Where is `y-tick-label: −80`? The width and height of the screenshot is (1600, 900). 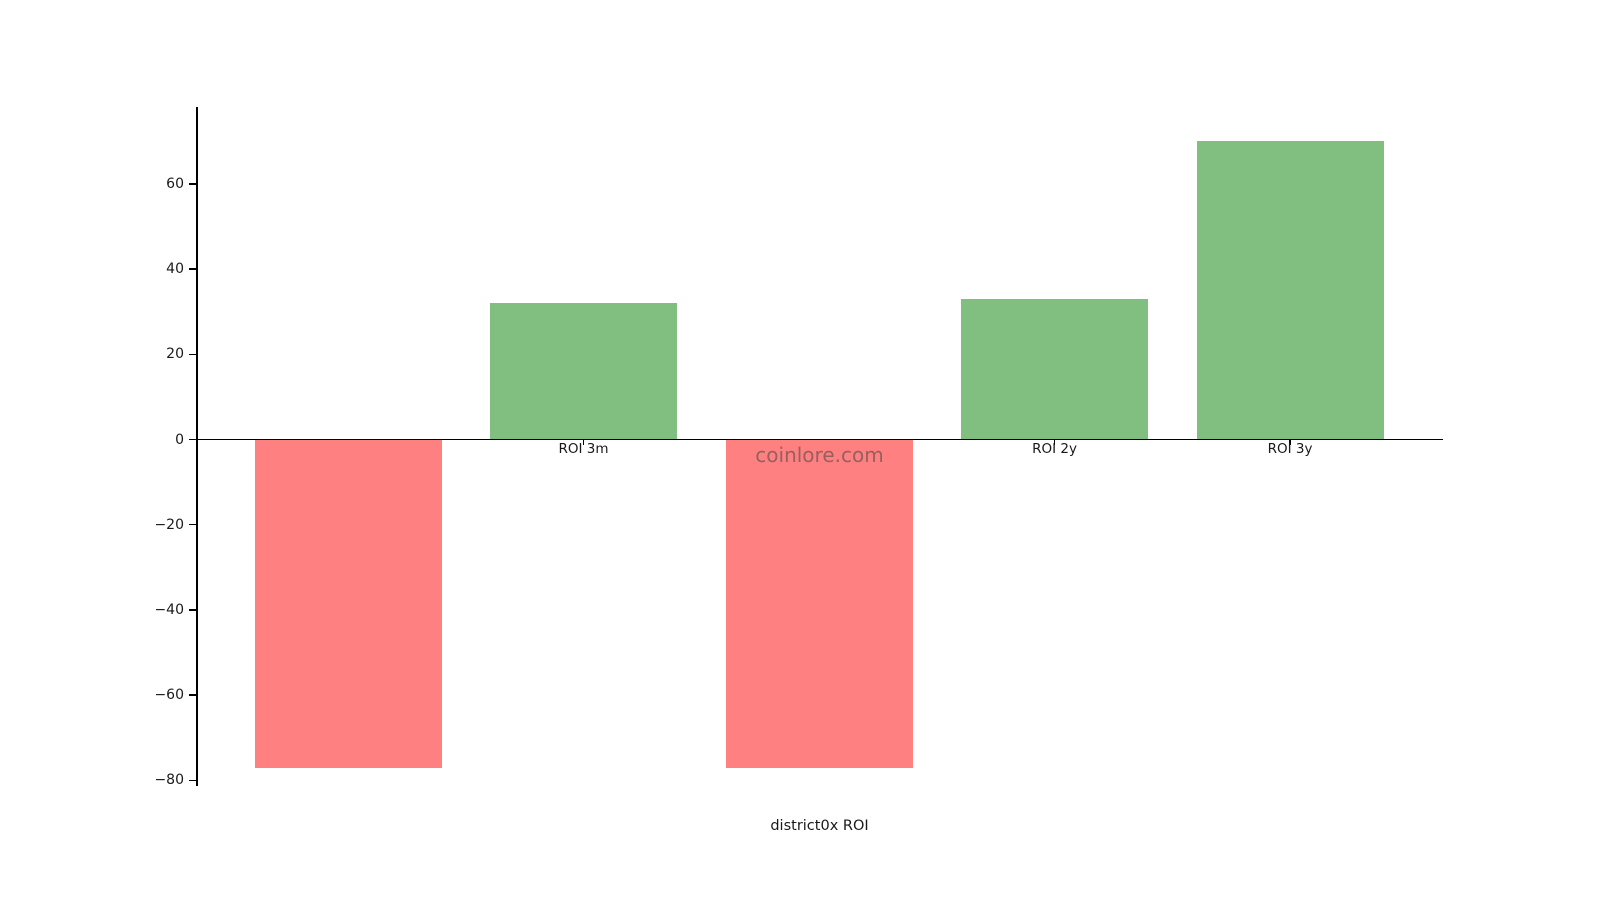
y-tick-label: −80 is located at coordinates (169, 780).